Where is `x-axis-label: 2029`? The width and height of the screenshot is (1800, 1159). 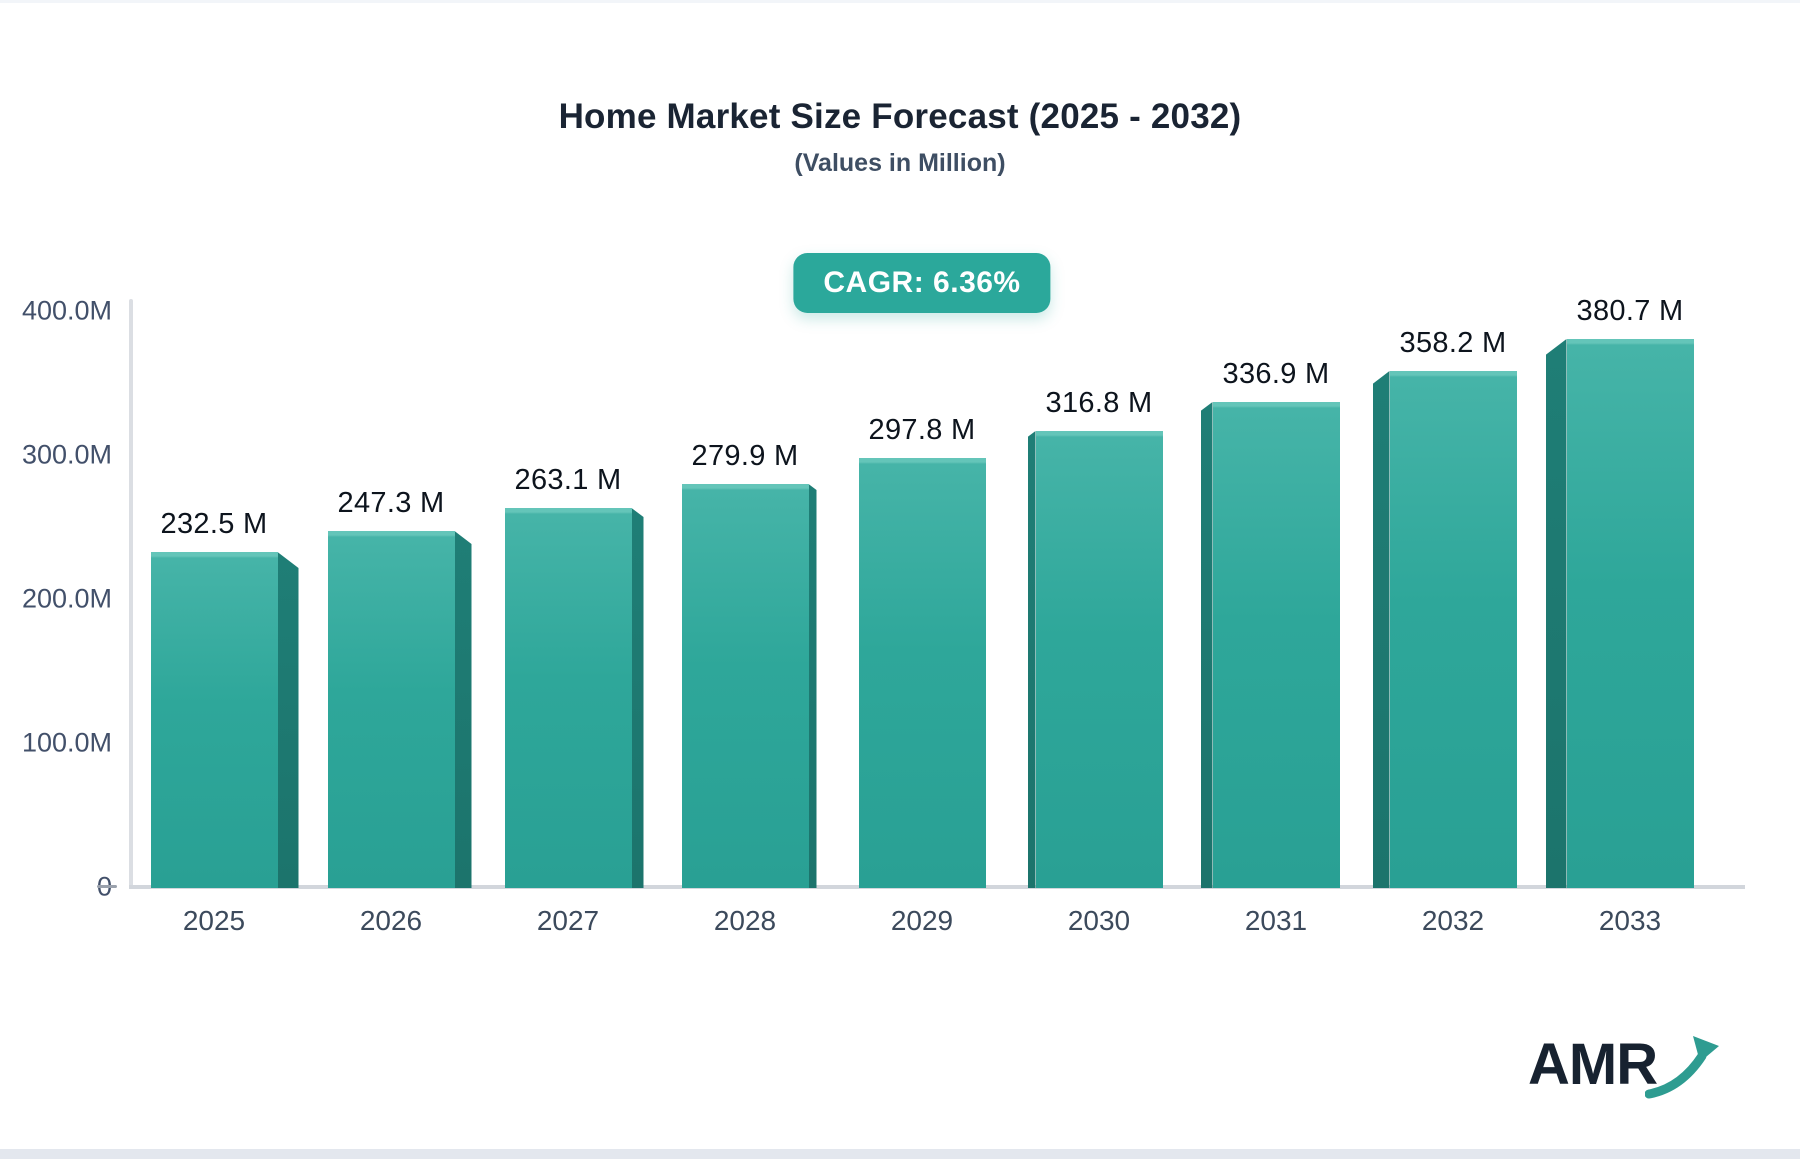
x-axis-label: 2029 is located at coordinates (922, 920).